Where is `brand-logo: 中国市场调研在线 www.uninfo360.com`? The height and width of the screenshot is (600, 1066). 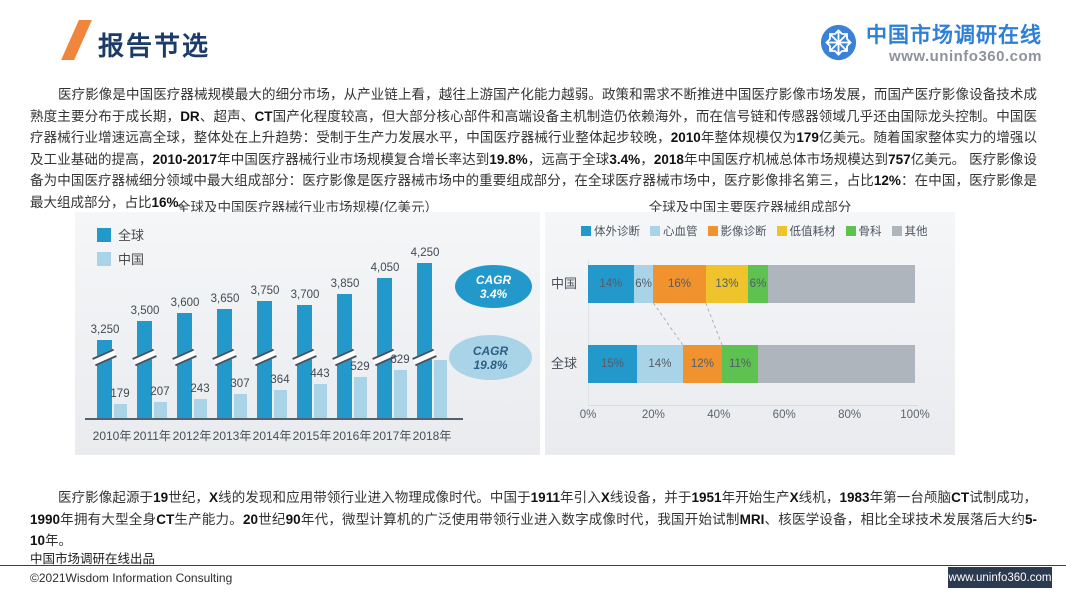
brand-logo: 中国市场调研在线 www.uninfo360.com is located at coordinates (931, 44).